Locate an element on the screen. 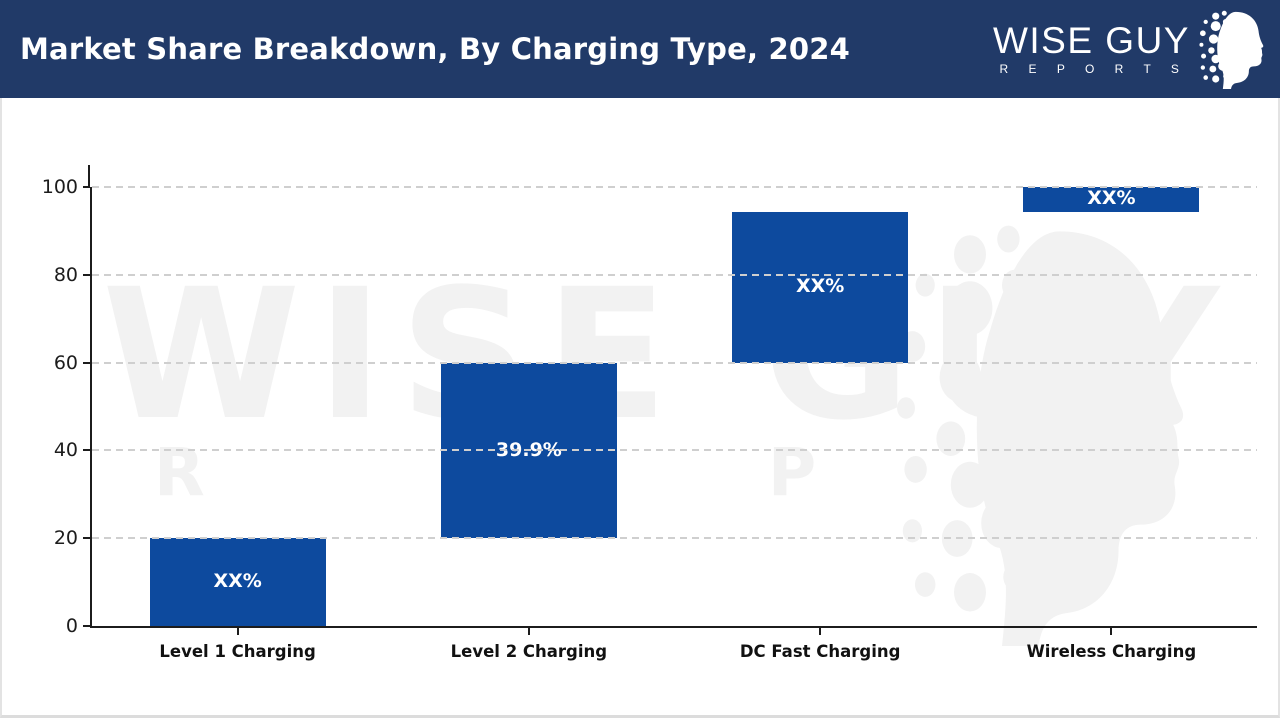 The image size is (1280, 720). x-category-label: Level 2 Charging is located at coordinates (529, 651).